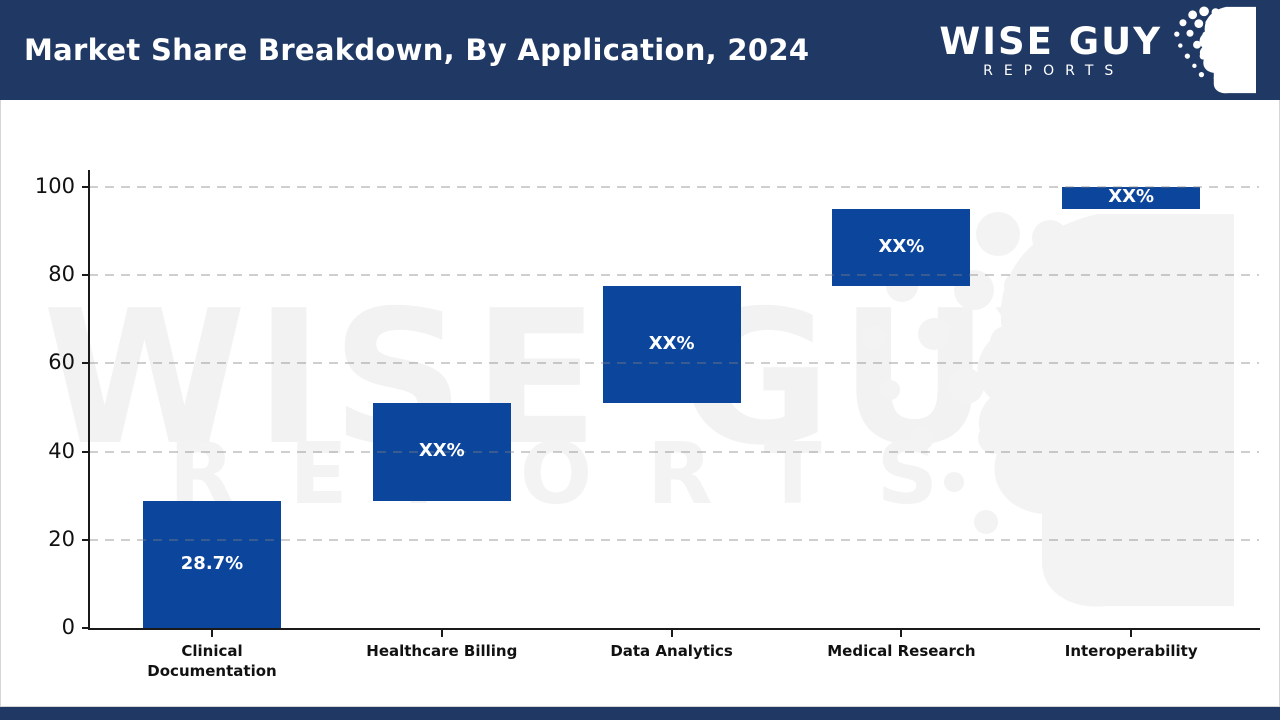  I want to click on logo-text: WISE GUY REPORTS, so click(1050, 50).